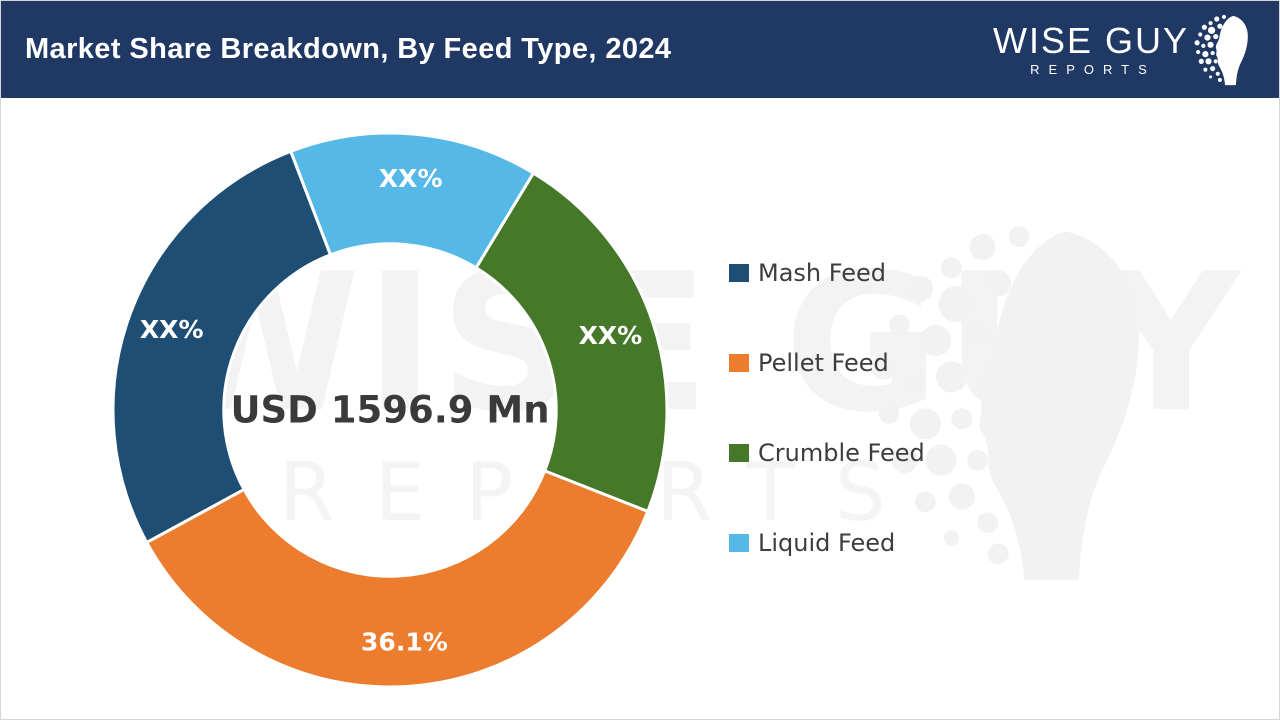 Image resolution: width=1280 pixels, height=720 pixels. I want to click on legend-item: Mash Feed, so click(827, 273).